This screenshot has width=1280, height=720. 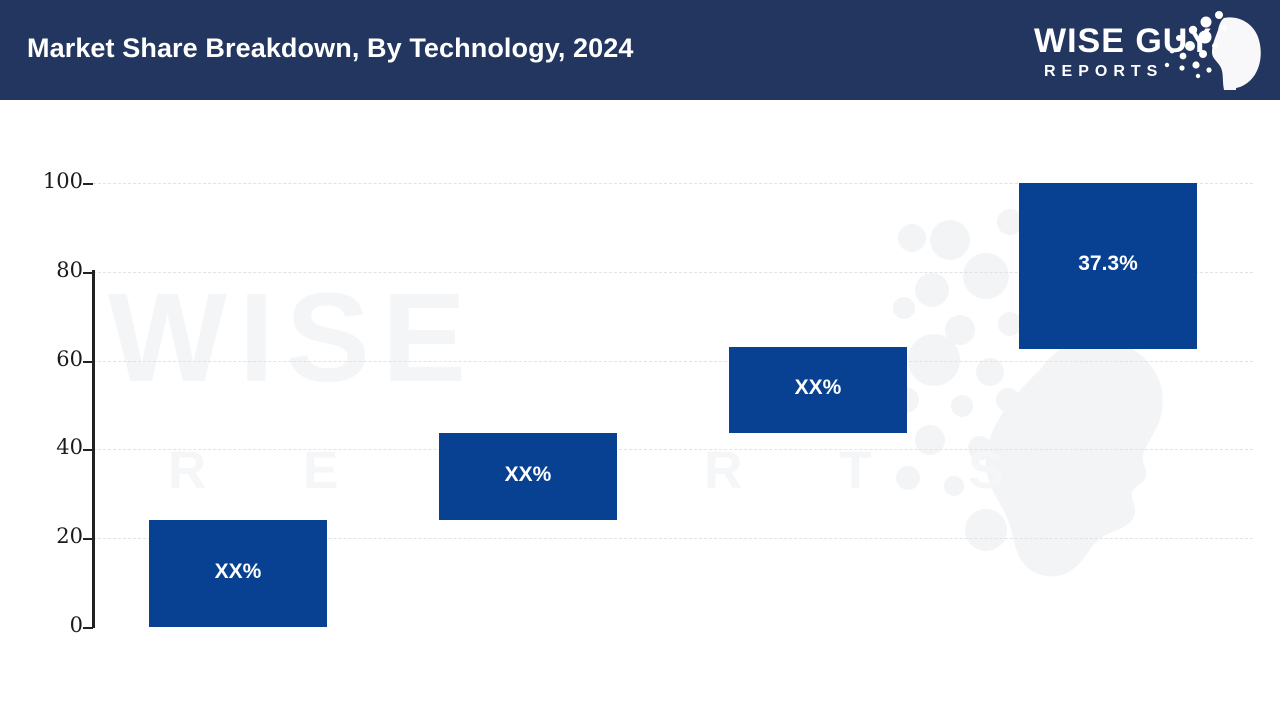 What do you see at coordinates (1108, 263) in the screenshot?
I see `bar-value-label: 37.3%` at bounding box center [1108, 263].